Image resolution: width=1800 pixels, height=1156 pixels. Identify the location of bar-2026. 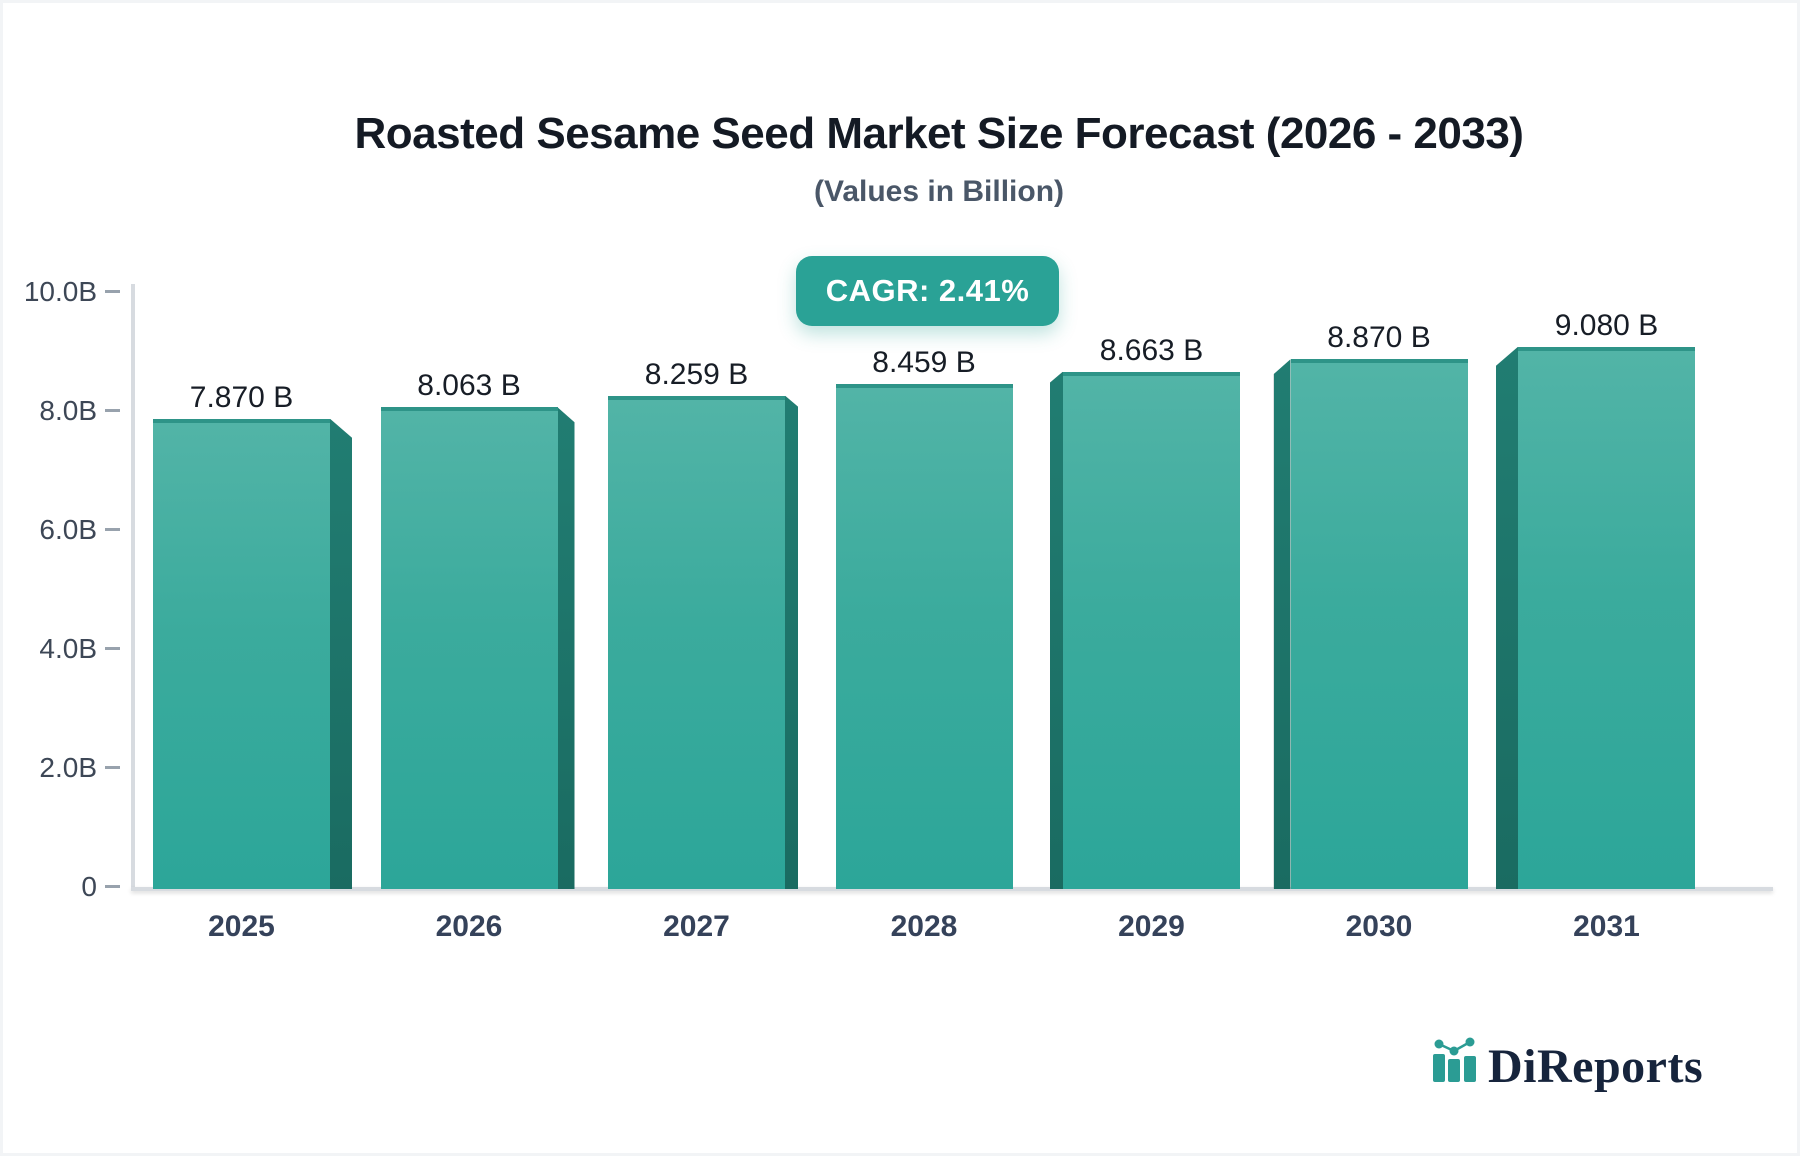
(469, 648).